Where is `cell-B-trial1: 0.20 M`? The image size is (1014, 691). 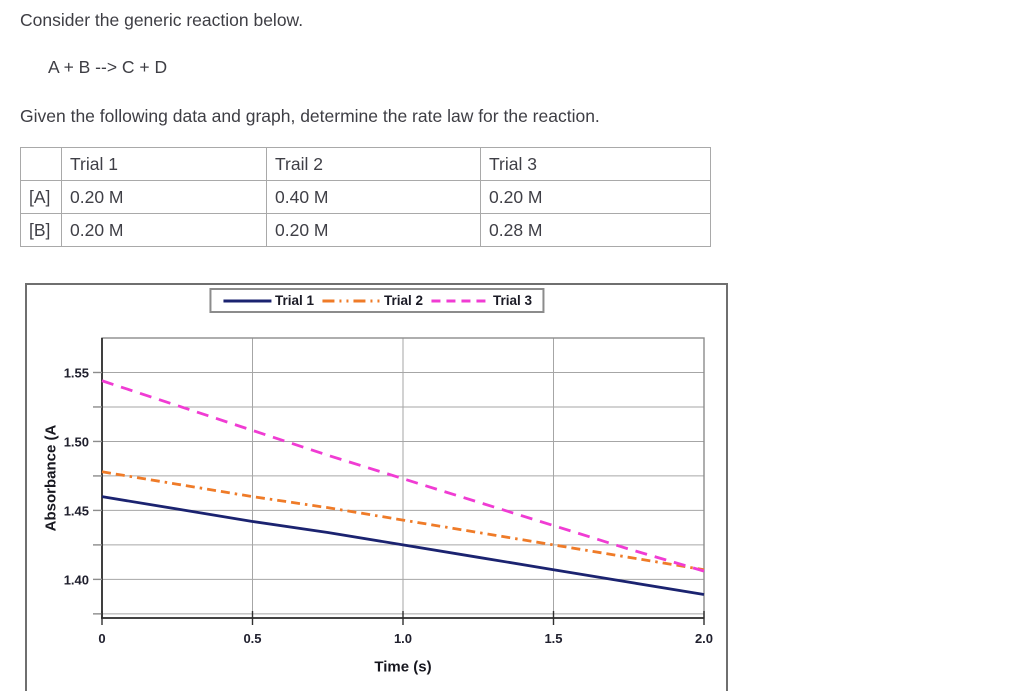
cell-B-trial1: 0.20 M is located at coordinates (164, 230).